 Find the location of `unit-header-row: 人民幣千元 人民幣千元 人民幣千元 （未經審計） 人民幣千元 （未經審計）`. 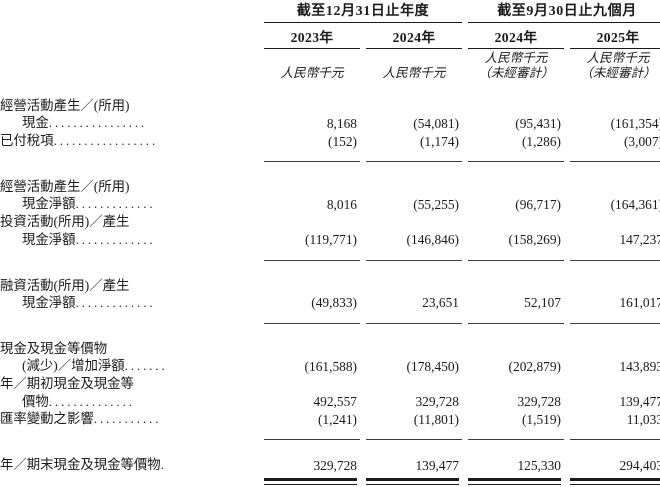

unit-header-row: 人民幣千元 人民幣千元 人民幣千元 （未經審計） 人民幣千元 （未經審計） is located at coordinates (330, 66).